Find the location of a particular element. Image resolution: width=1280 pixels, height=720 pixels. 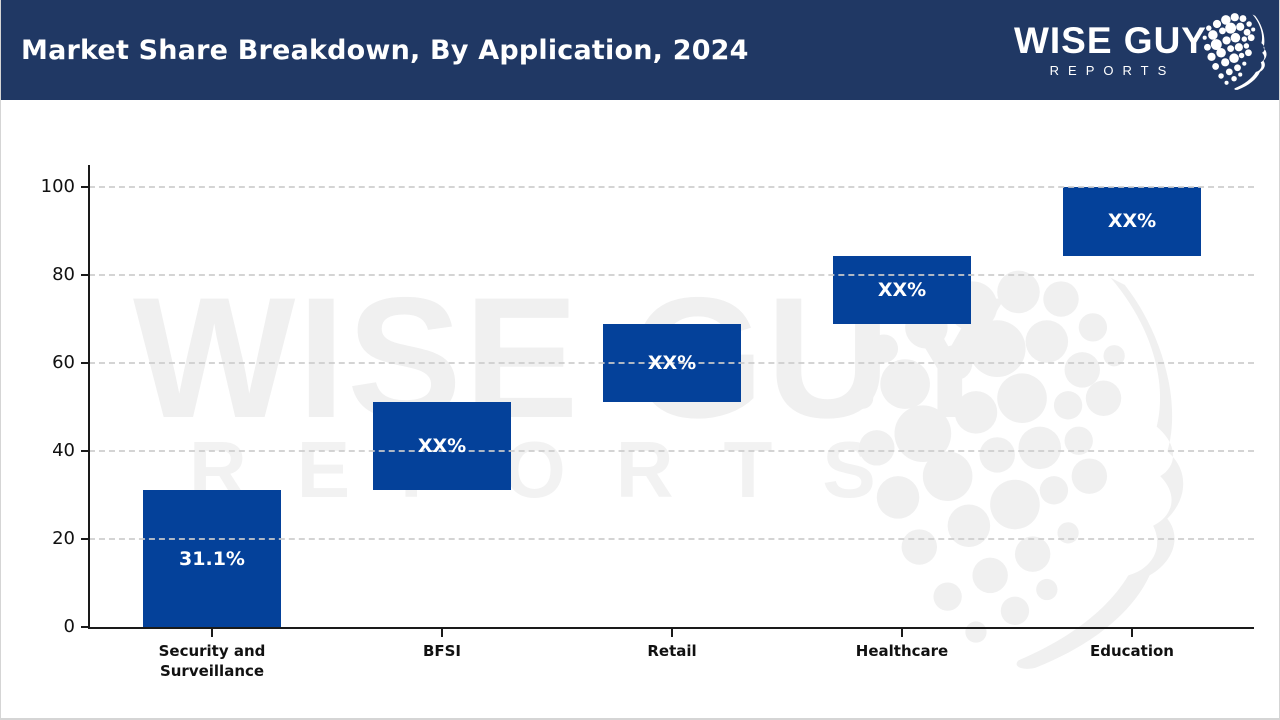

logo-subtext: REPORTS is located at coordinates (1112, 70).